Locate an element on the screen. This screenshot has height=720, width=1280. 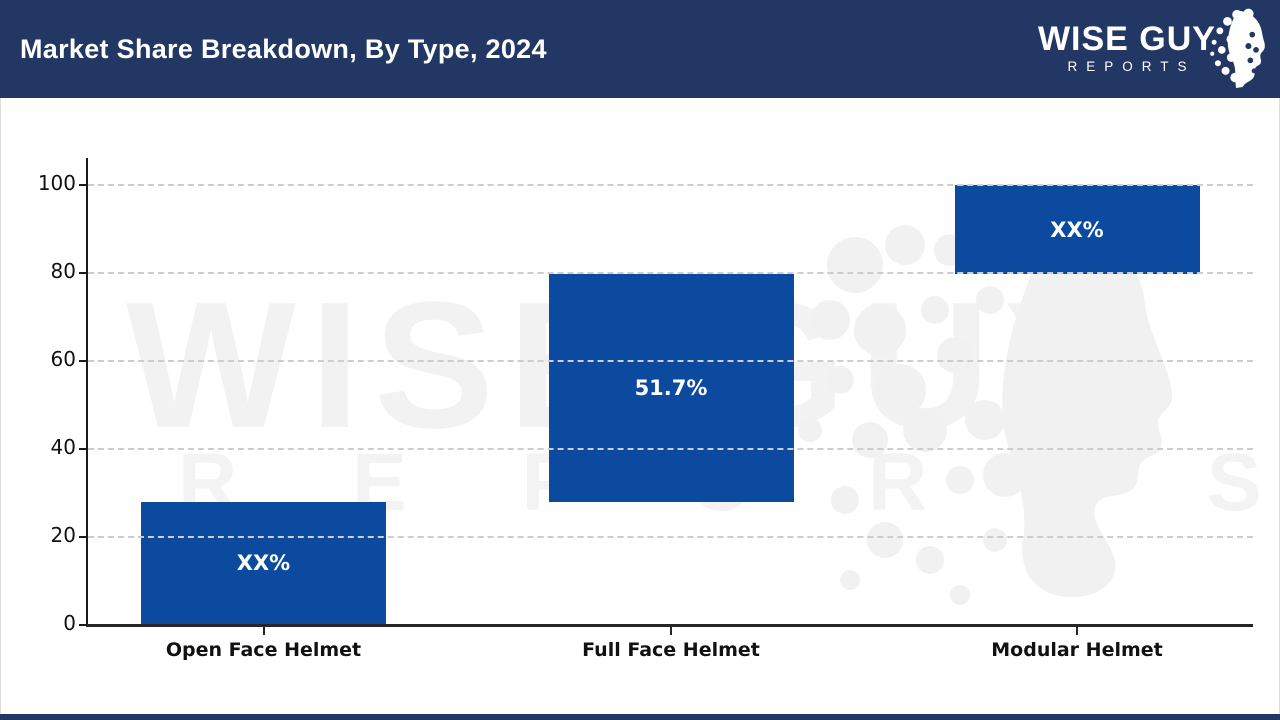
y-axis-tick-label: 20 is located at coordinates (63, 535).